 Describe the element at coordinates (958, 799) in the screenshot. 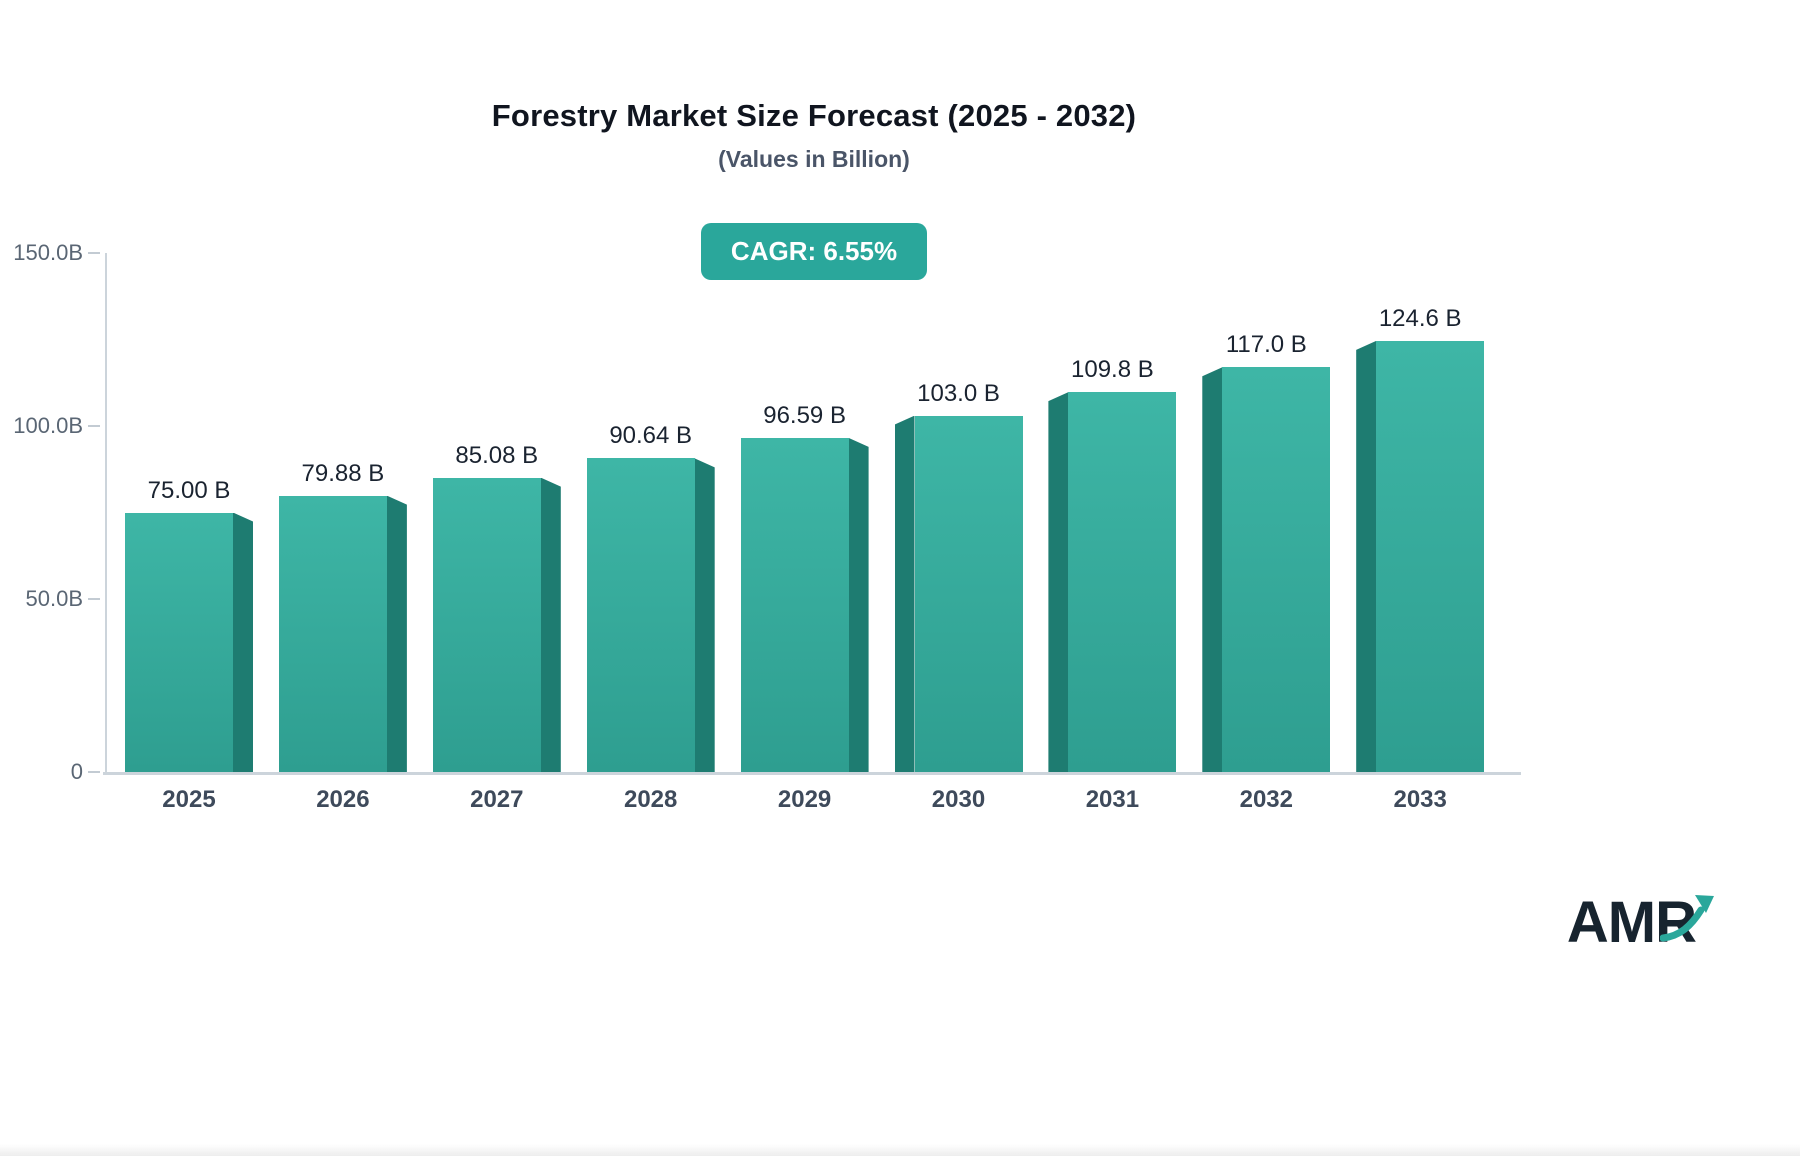

I see `x-axis-label: 2030` at that location.